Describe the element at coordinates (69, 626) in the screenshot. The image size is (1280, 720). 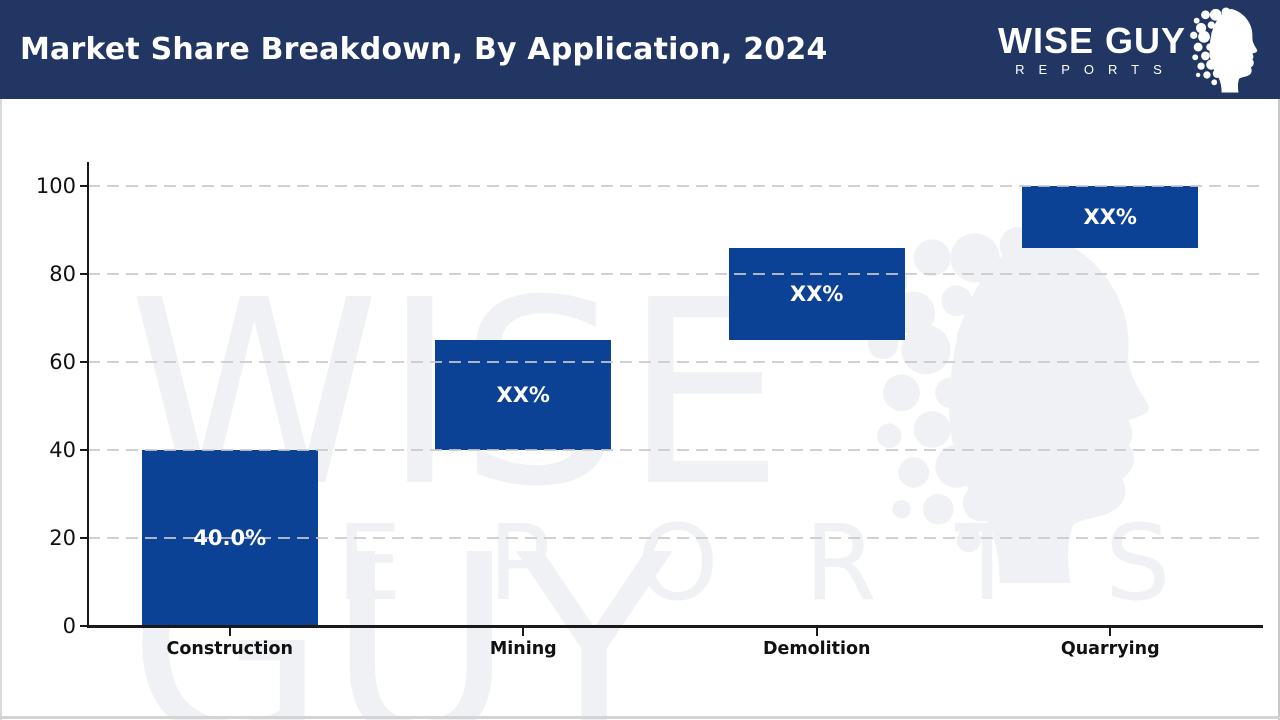
I see `y-tick-label: 0` at that location.